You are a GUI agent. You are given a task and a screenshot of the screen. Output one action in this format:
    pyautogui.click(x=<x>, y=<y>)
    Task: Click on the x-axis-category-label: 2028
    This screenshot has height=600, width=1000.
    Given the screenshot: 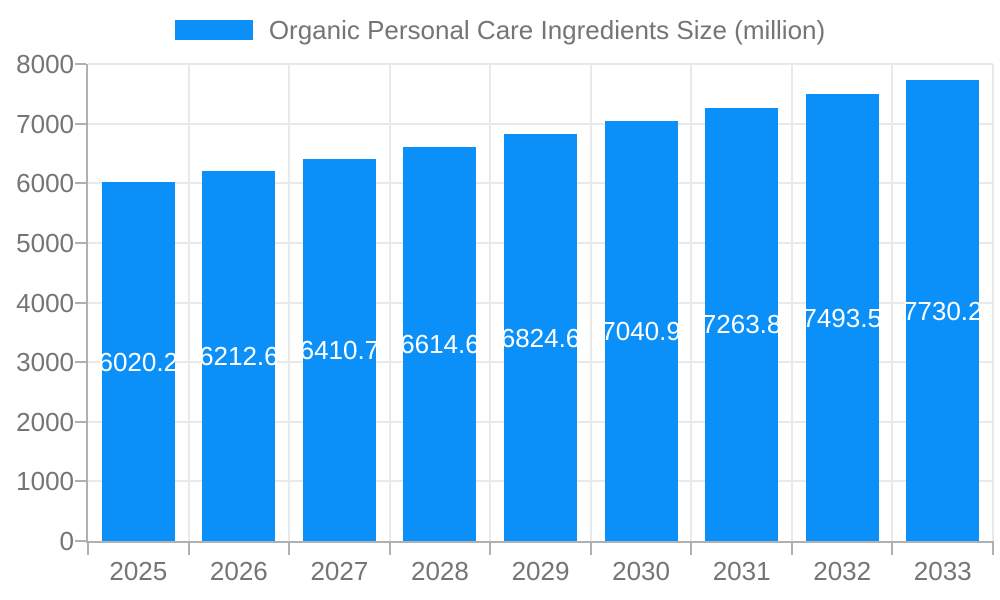 What is the action you would take?
    pyautogui.click(x=440, y=571)
    